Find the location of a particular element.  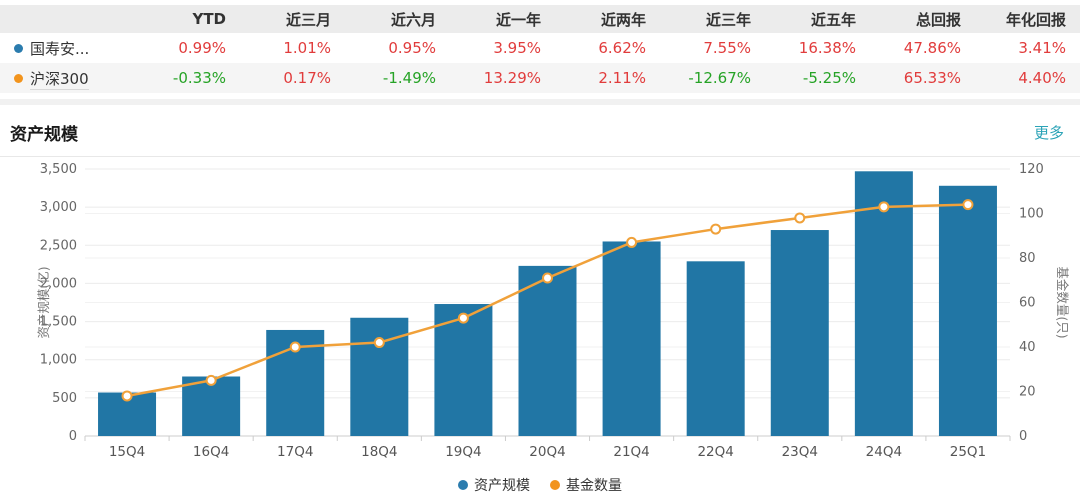

series-name-cell: 沪深300 is located at coordinates (67, 78).